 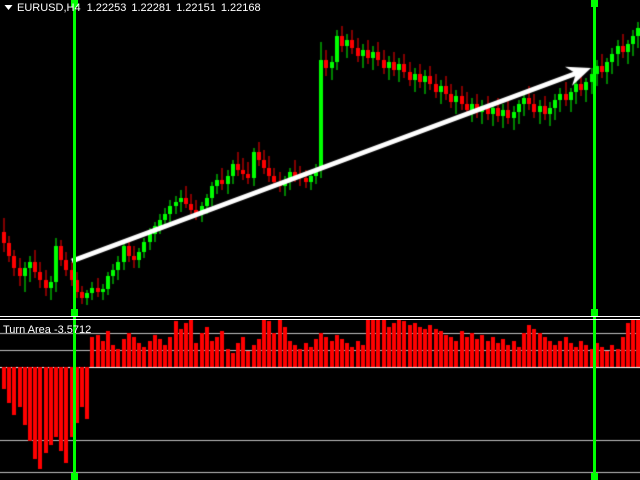 What do you see at coordinates (594, 476) in the screenshot?
I see `vline-right-handle-bottom` at bounding box center [594, 476].